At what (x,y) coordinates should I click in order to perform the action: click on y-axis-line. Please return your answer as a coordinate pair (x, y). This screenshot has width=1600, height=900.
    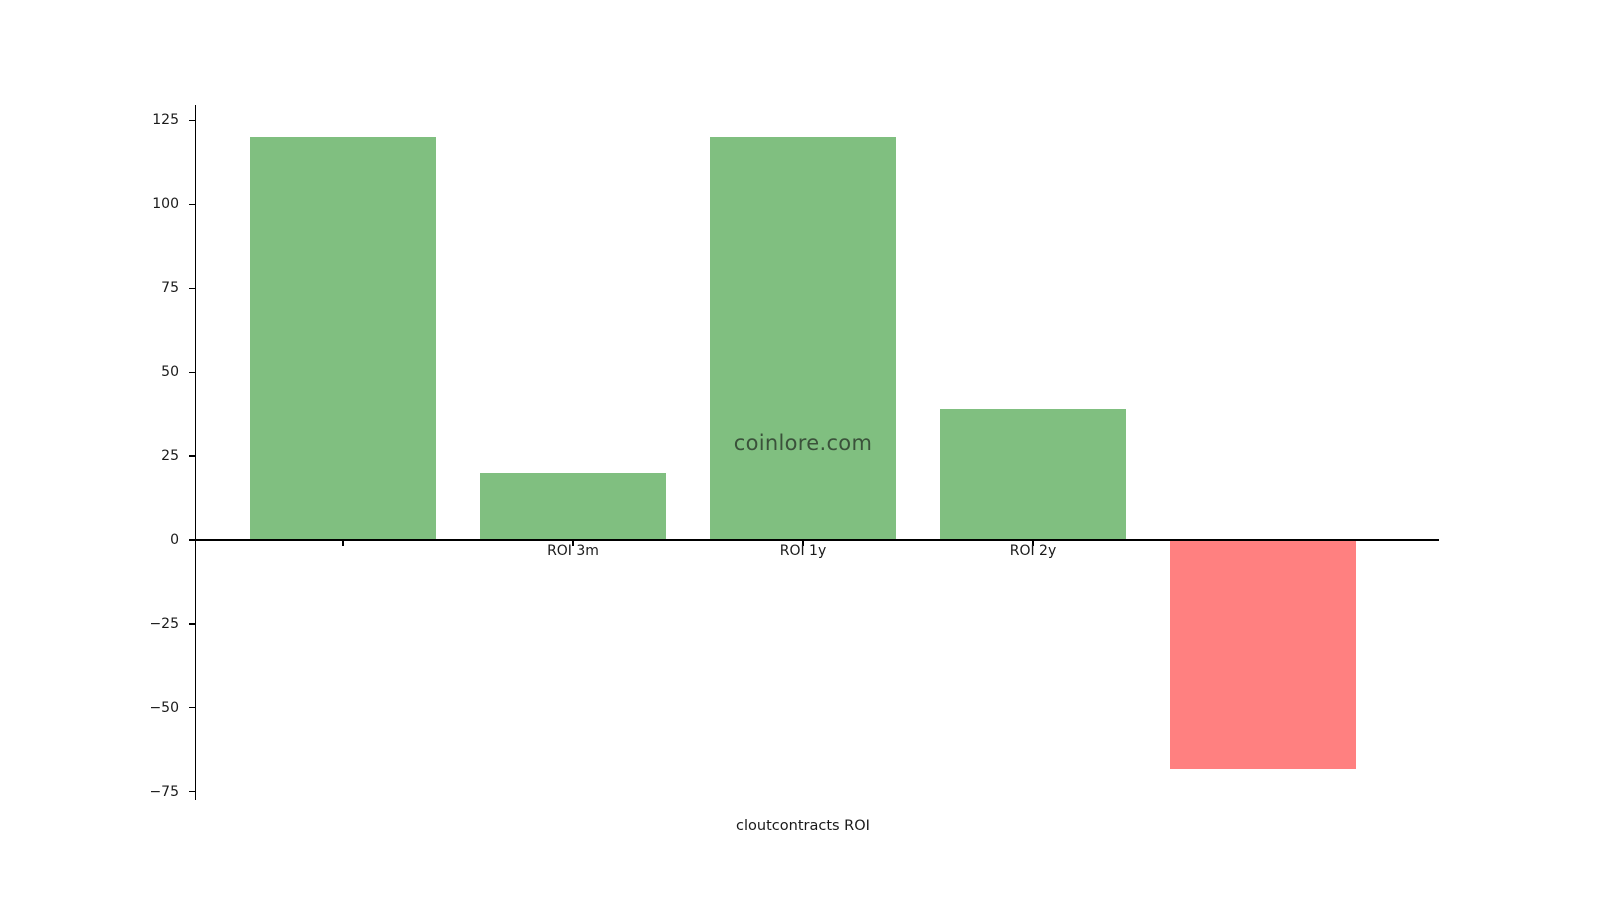
    Looking at the image, I should click on (196, 452).